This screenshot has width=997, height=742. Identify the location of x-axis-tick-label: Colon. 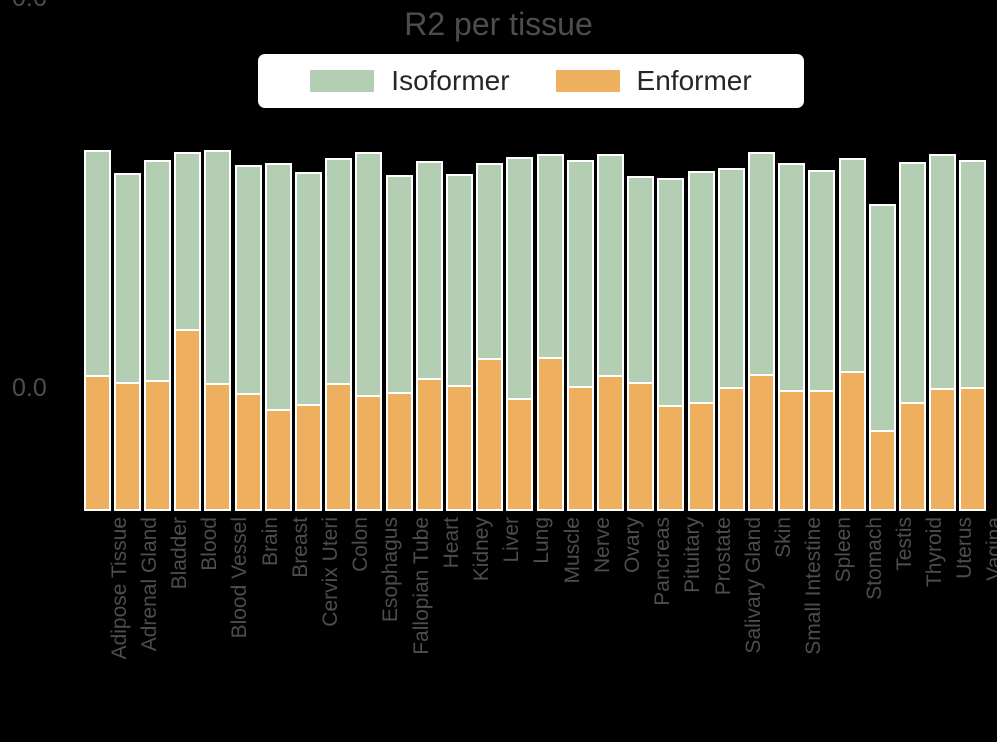
(360, 544).